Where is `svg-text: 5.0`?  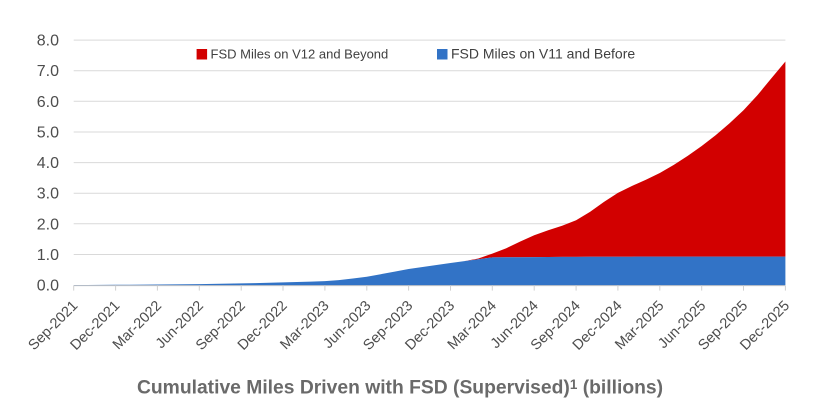
svg-text: 5.0 is located at coordinates (48, 133).